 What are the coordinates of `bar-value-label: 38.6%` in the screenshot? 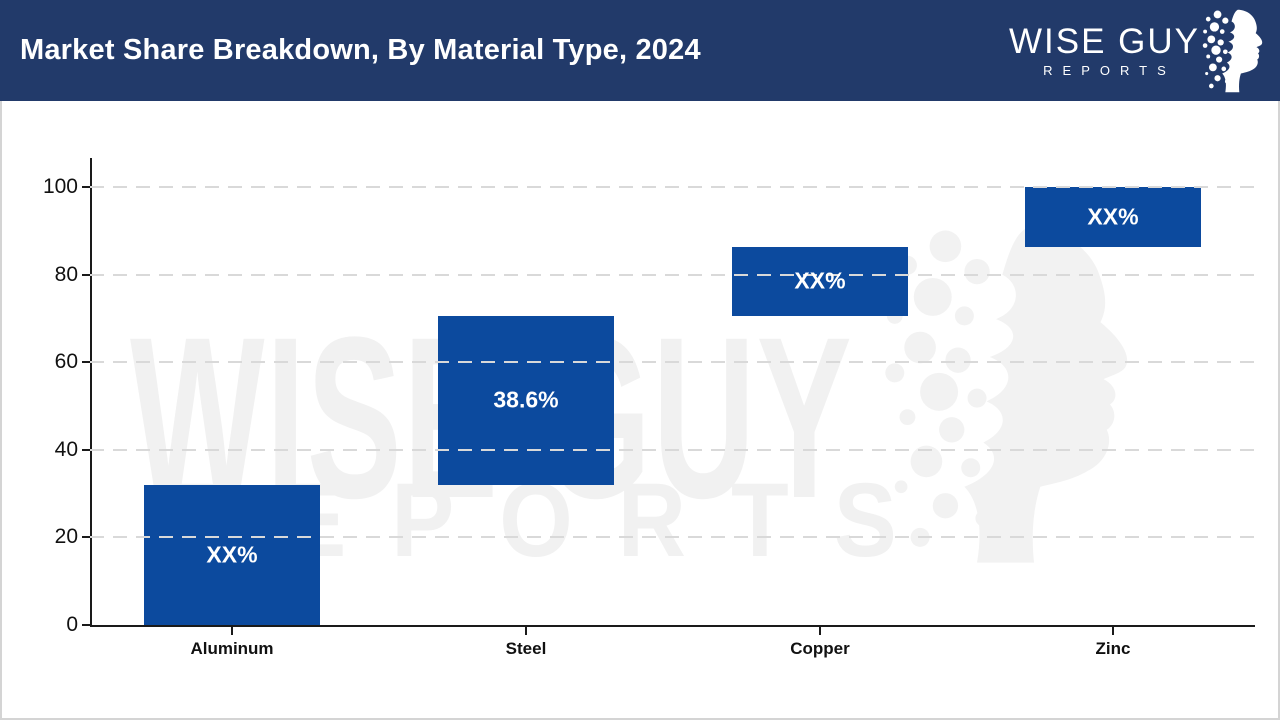 It's located at (526, 399).